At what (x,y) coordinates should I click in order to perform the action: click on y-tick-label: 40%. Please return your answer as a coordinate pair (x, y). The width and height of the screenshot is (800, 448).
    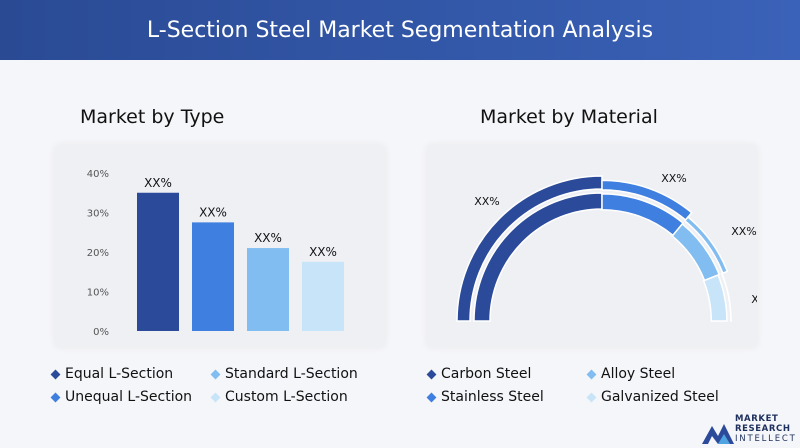
    Looking at the image, I should click on (98, 174).